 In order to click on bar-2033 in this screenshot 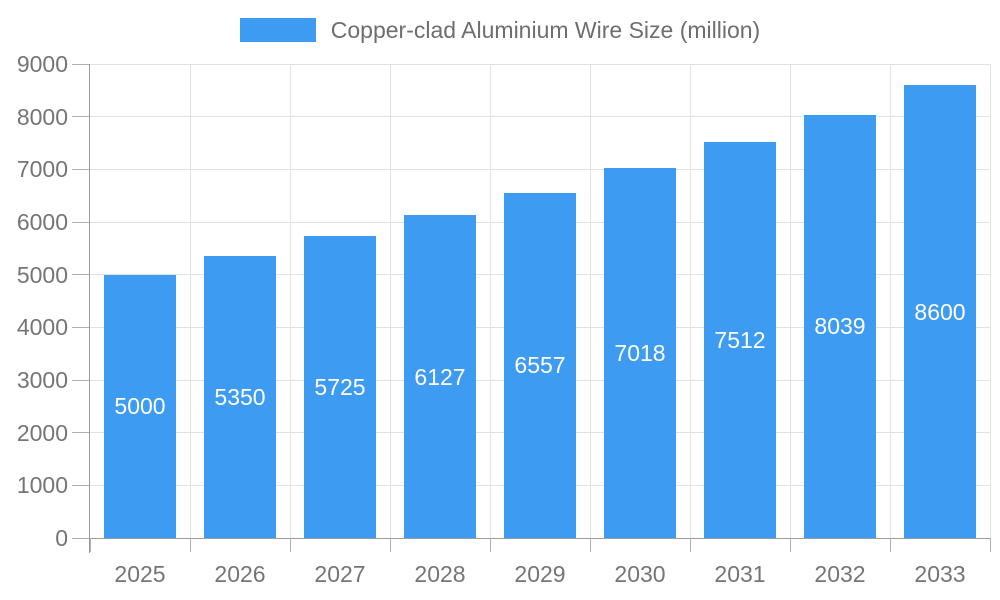, I will do `click(940, 311)`.